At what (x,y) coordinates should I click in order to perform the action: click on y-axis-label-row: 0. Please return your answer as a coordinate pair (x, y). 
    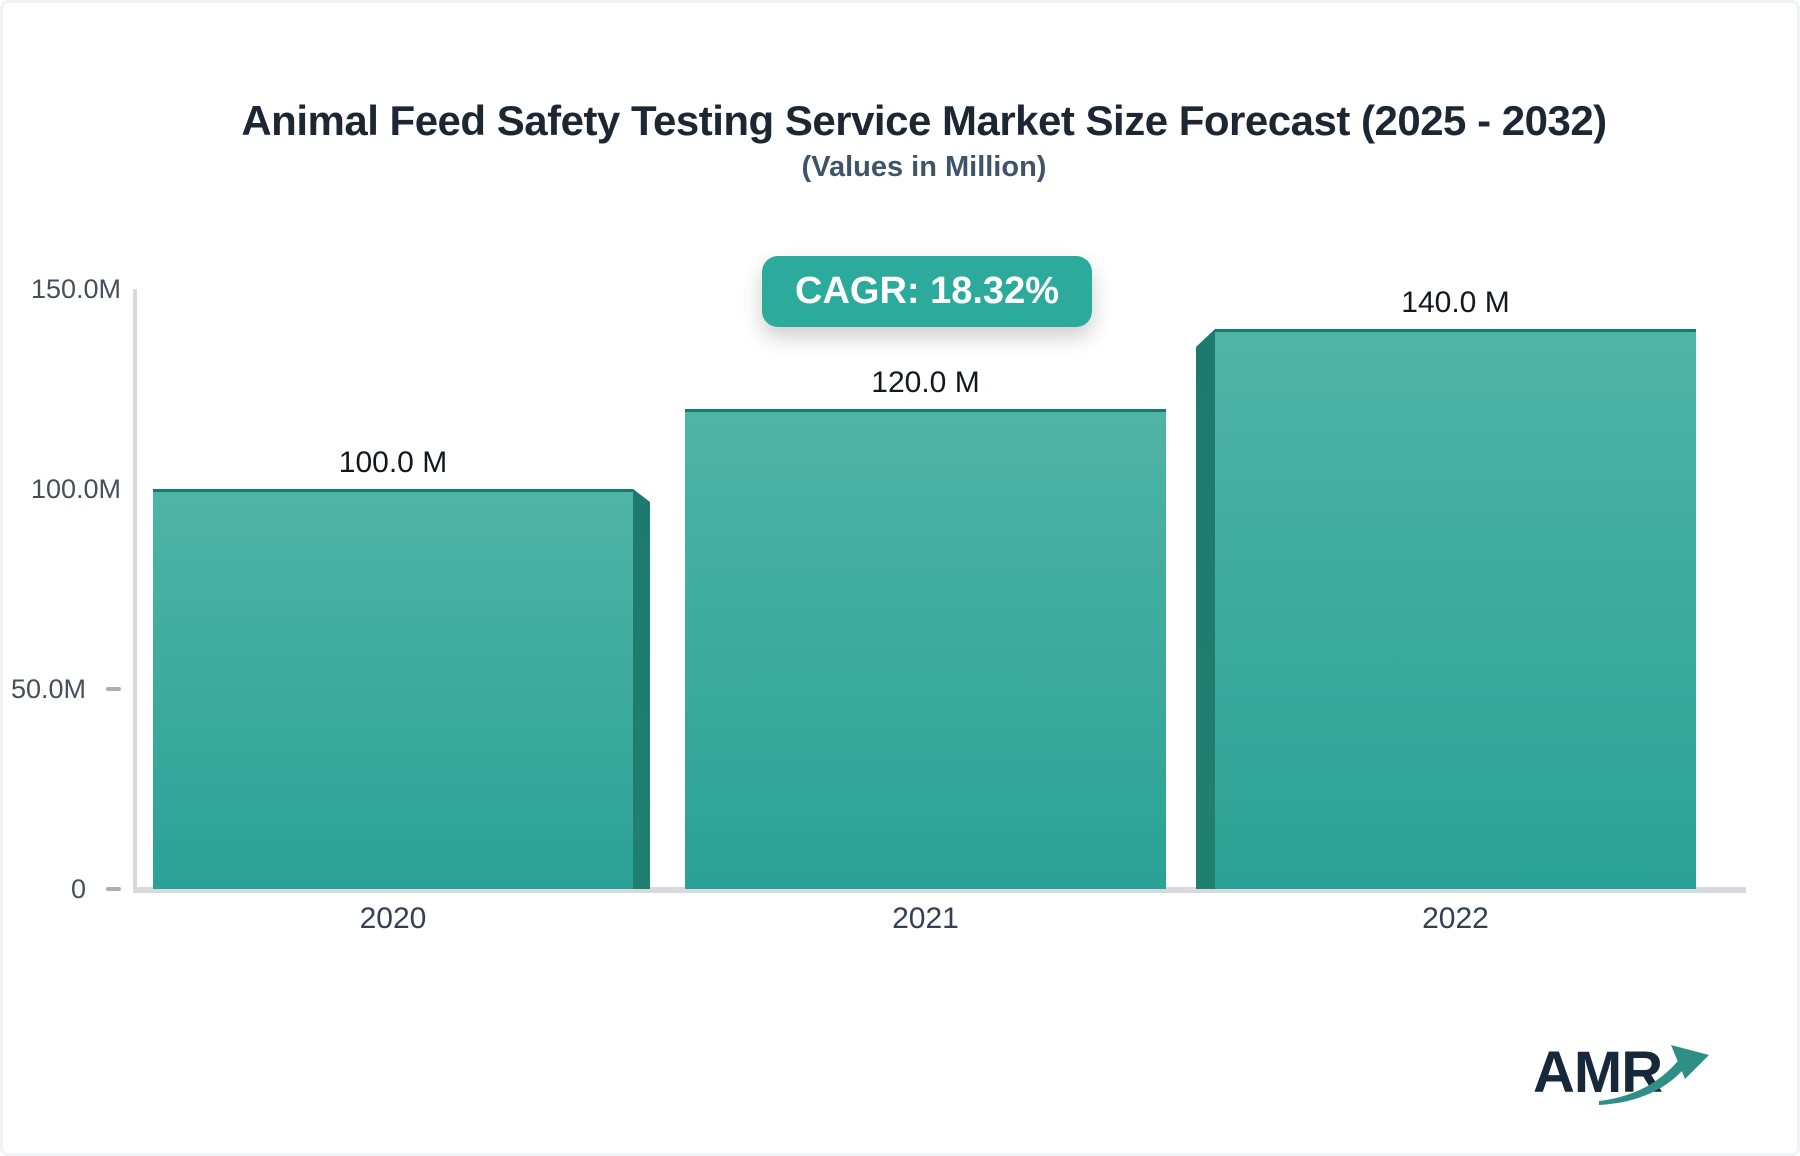
    Looking at the image, I should click on (62, 889).